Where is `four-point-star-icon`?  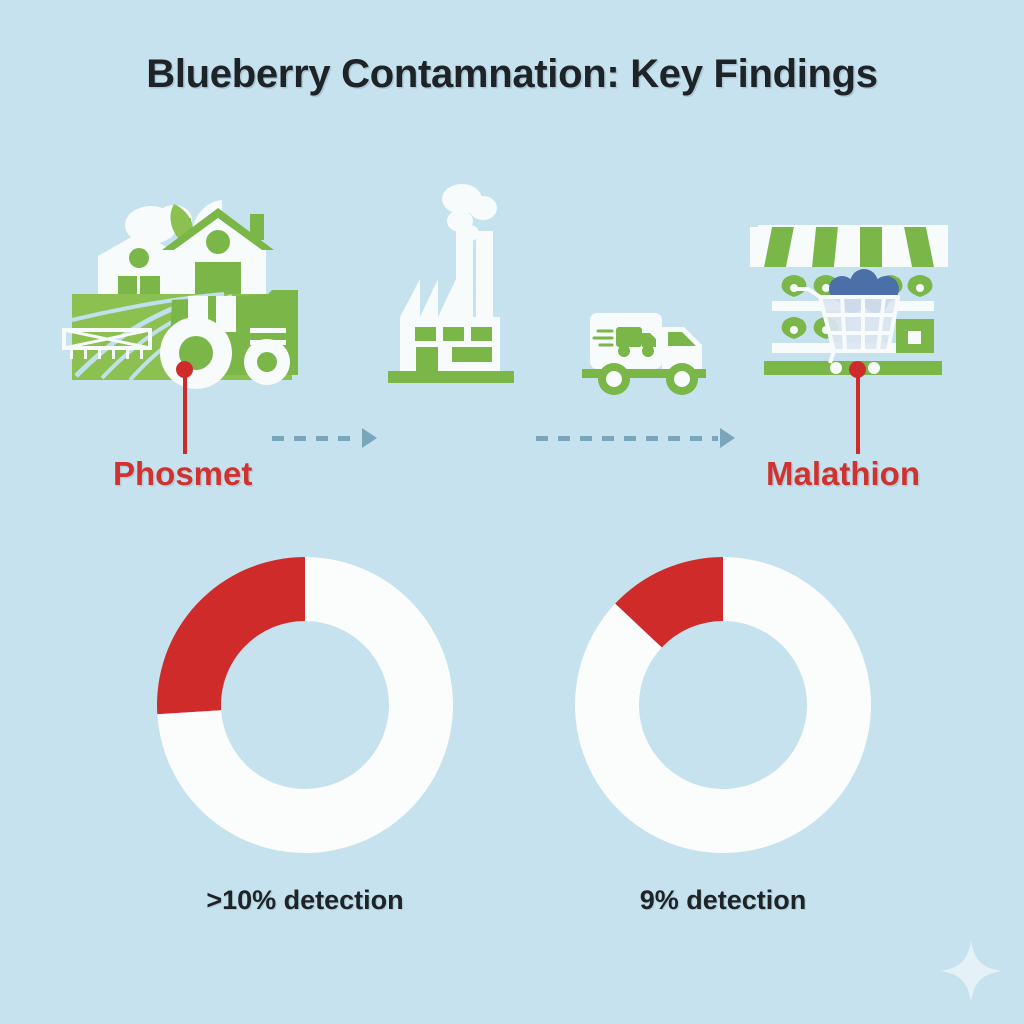
four-point-star-icon is located at coordinates (971, 971).